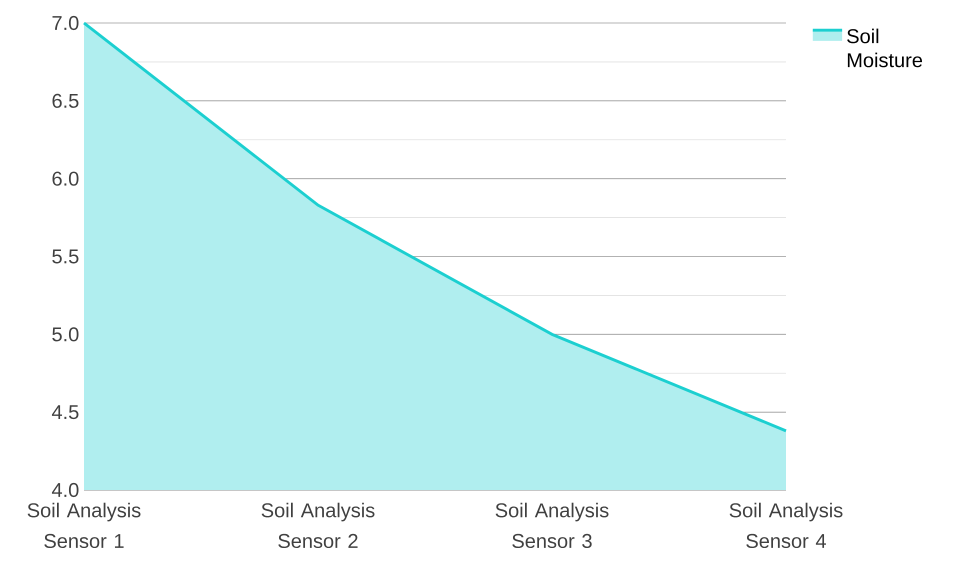 This screenshot has height=562, width=976. What do you see at coordinates (786, 525) in the screenshot?
I see `x-tick-label: Soil Analysis Sensor 4` at bounding box center [786, 525].